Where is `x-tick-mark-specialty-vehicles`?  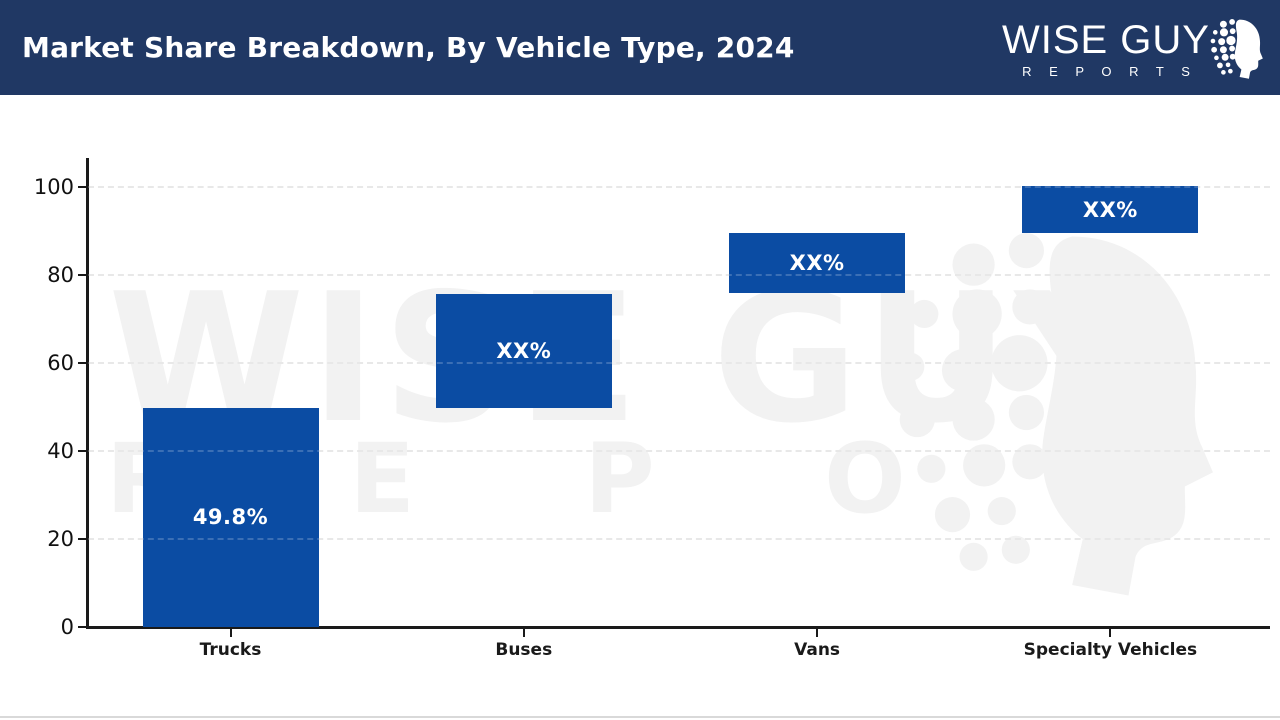 x-tick-mark-specialty-vehicles is located at coordinates (1110, 632).